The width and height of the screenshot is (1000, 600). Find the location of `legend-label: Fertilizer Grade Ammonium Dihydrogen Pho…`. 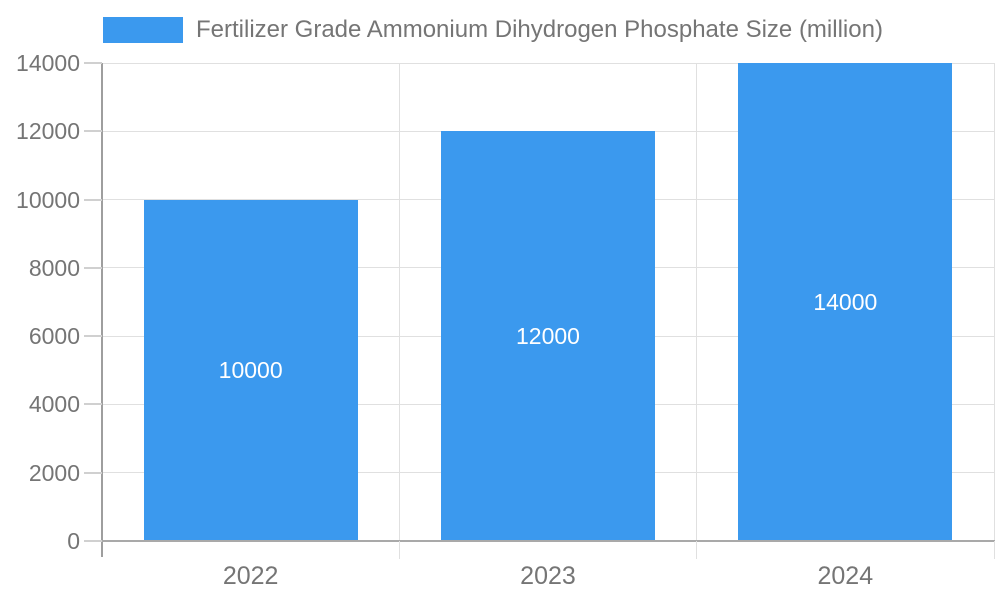

legend-label: Fertilizer Grade Ammonium Dihydrogen Pho… is located at coordinates (539, 29).